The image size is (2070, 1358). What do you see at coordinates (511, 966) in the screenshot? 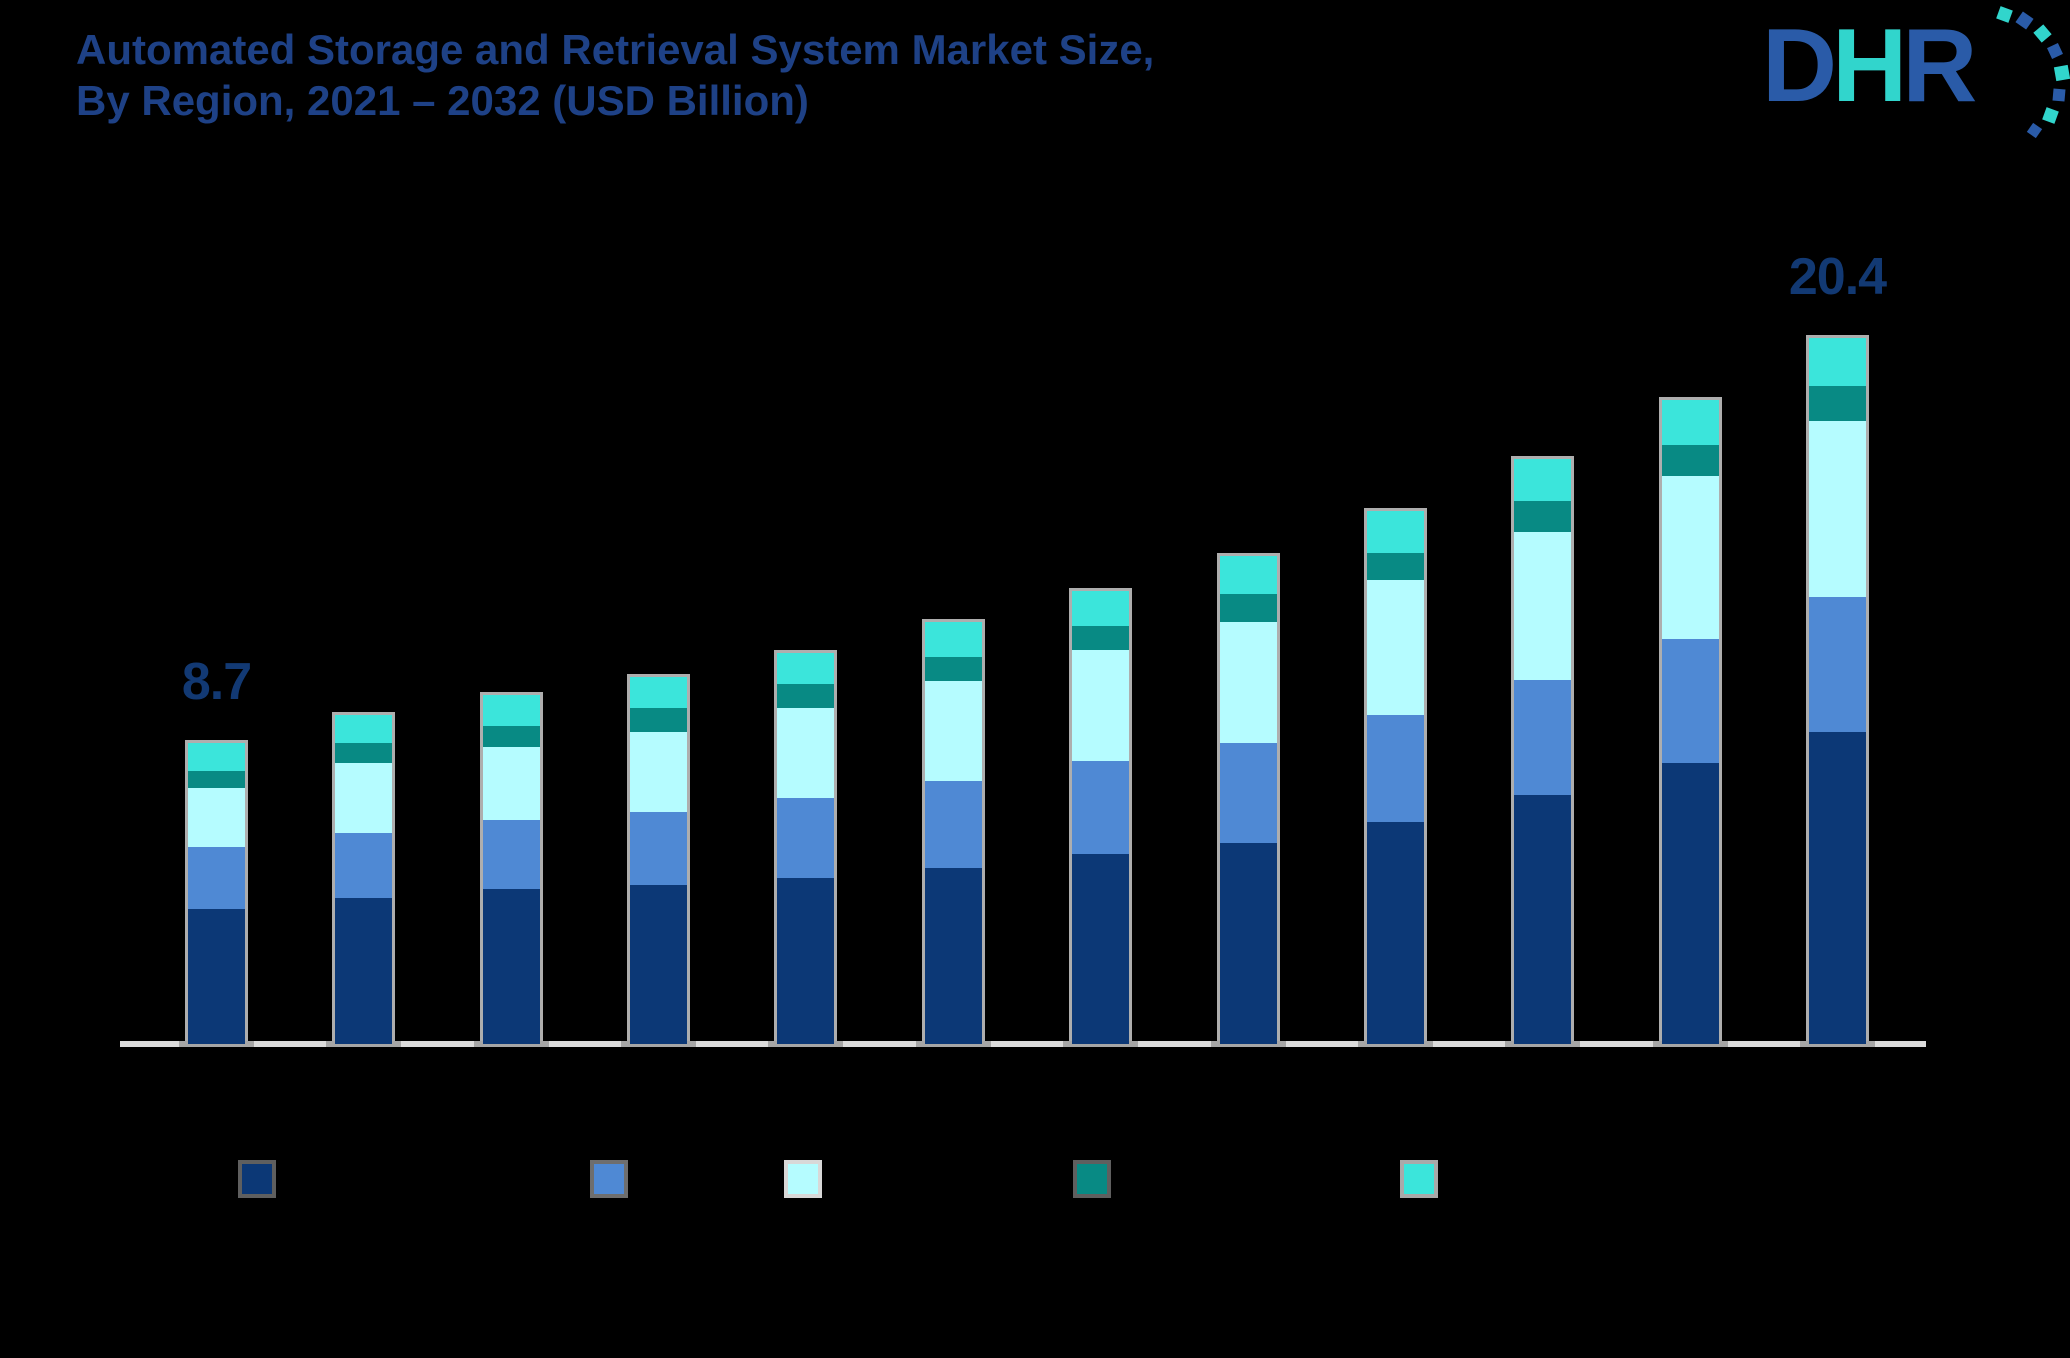
I see `bar-segment-navy-2023` at bounding box center [511, 966].